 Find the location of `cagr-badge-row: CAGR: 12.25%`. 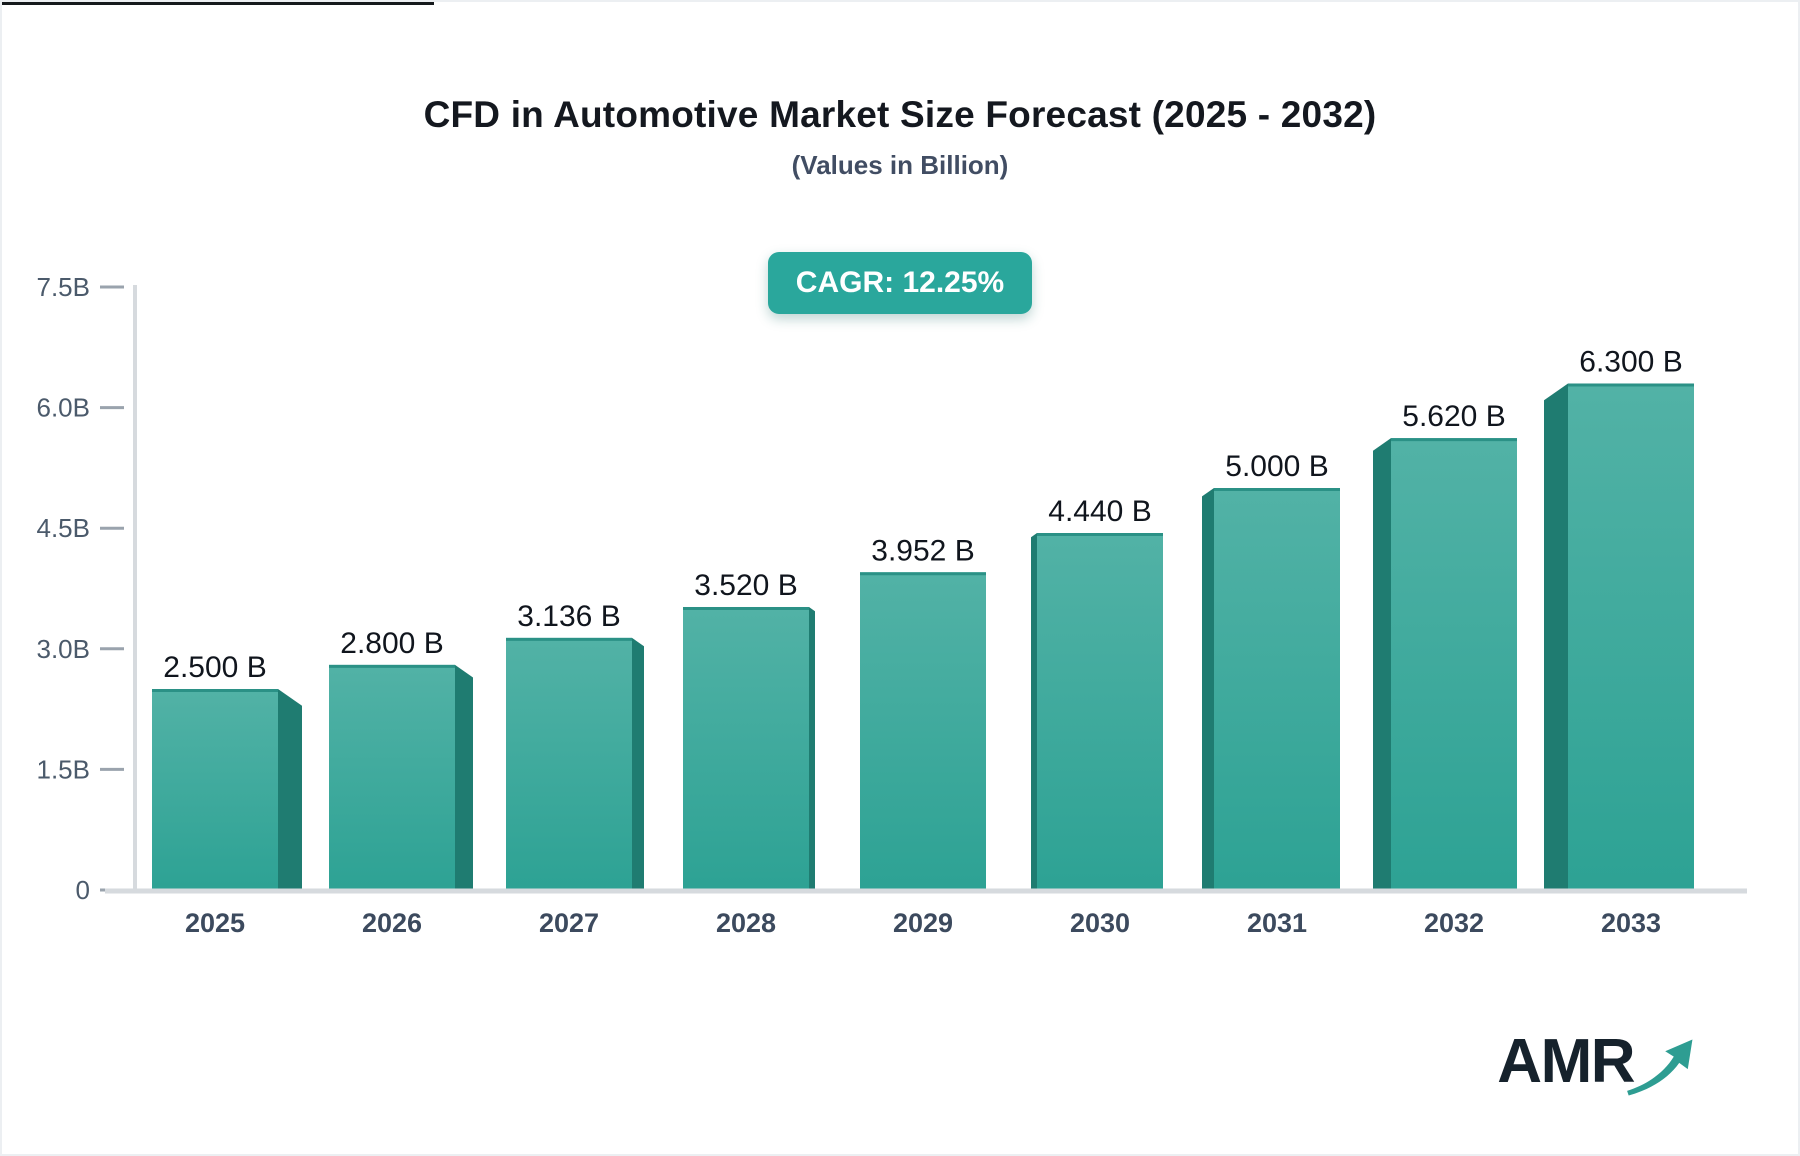

cagr-badge-row: CAGR: 12.25% is located at coordinates (900, 283).